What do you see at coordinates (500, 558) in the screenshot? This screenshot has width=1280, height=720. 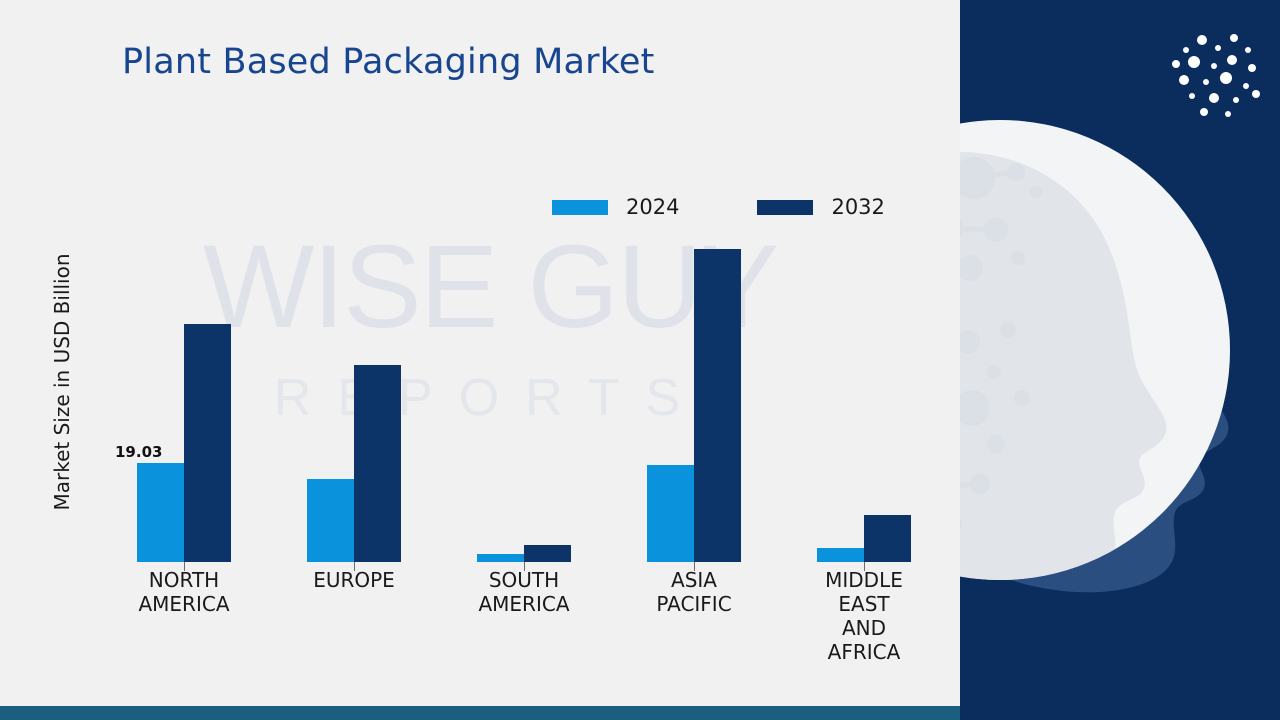 I see `bar-2024-south-america` at bounding box center [500, 558].